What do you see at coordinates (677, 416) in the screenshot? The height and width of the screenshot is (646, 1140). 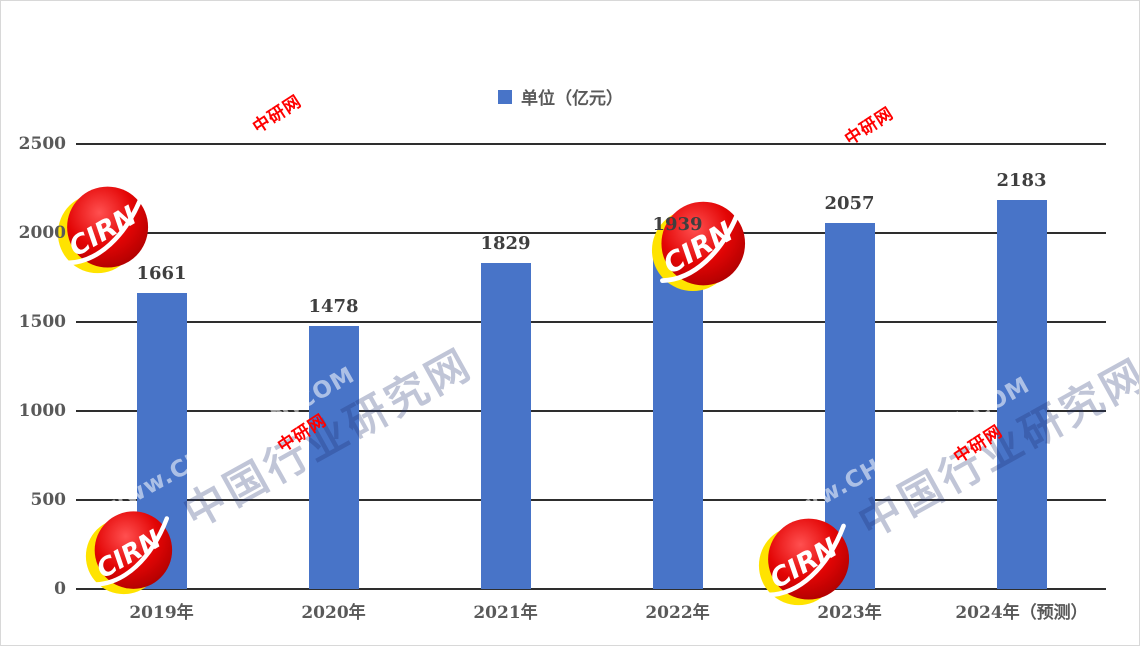 I see `bar-2022年` at bounding box center [677, 416].